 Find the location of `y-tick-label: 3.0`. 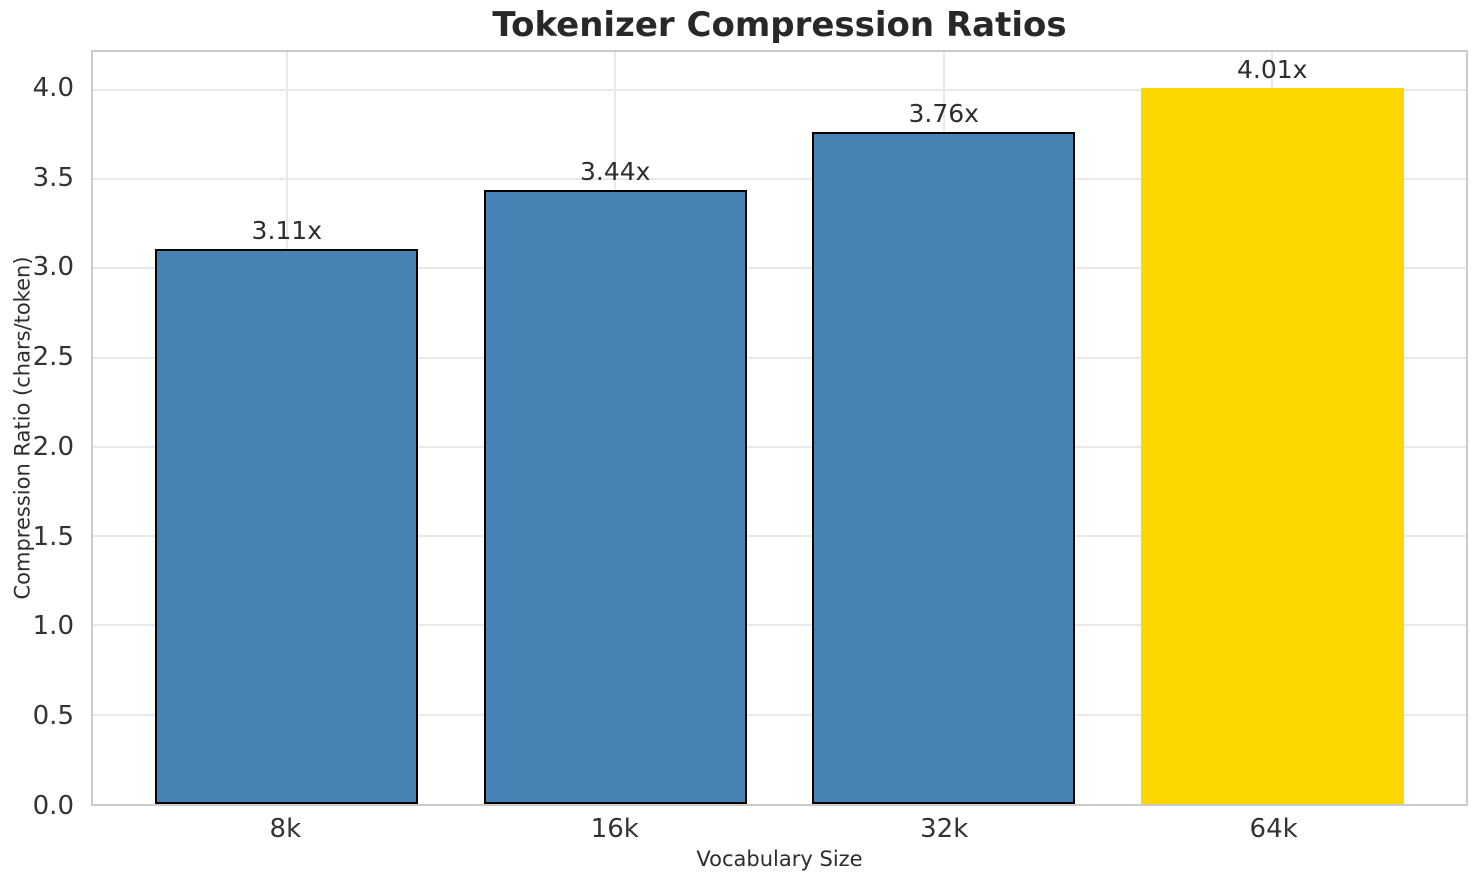

y-tick-label: 3.0 is located at coordinates (53, 267).